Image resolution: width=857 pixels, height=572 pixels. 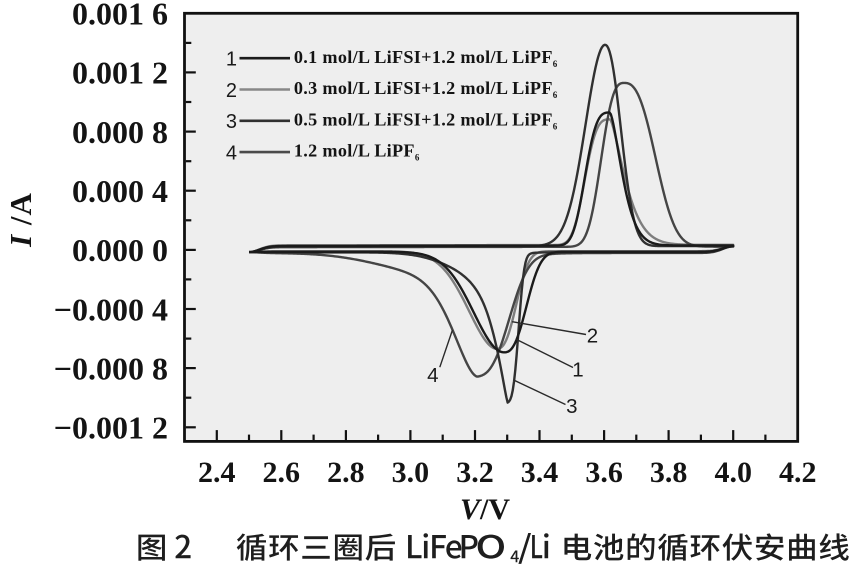 I want to click on svg-text: 3.4, so click(x=540, y=472).